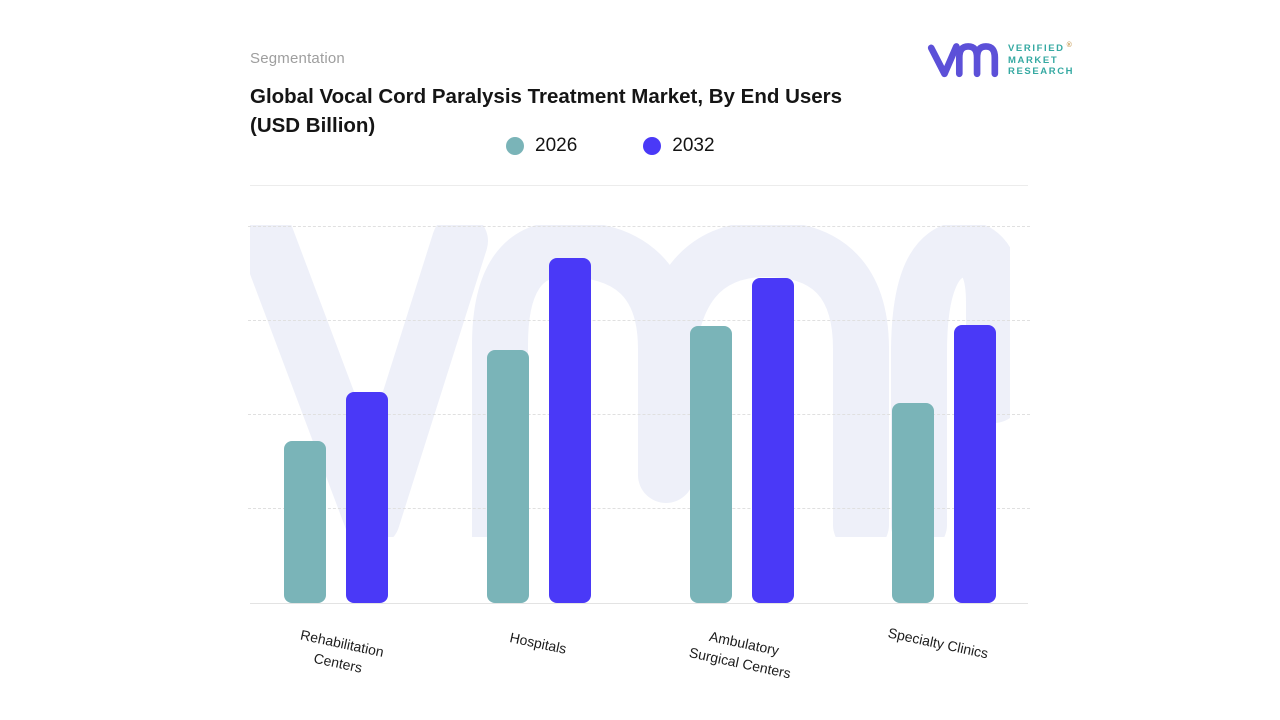  What do you see at coordinates (913, 503) in the screenshot?
I see `bar-2026-specialty-clinics` at bounding box center [913, 503].